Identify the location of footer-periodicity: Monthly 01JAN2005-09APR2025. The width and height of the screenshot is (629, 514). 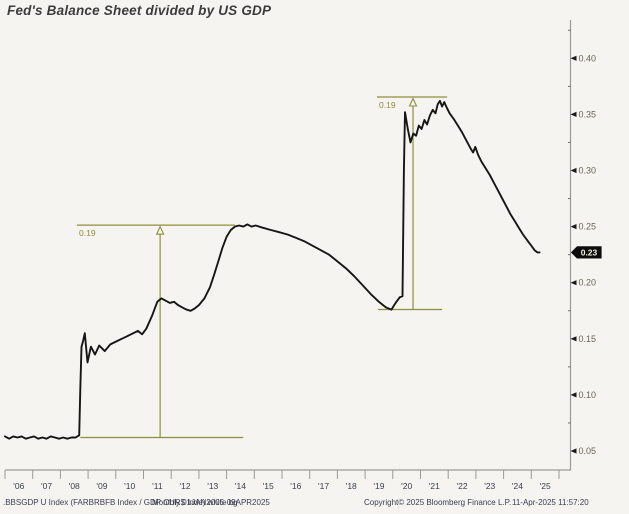
(211, 502).